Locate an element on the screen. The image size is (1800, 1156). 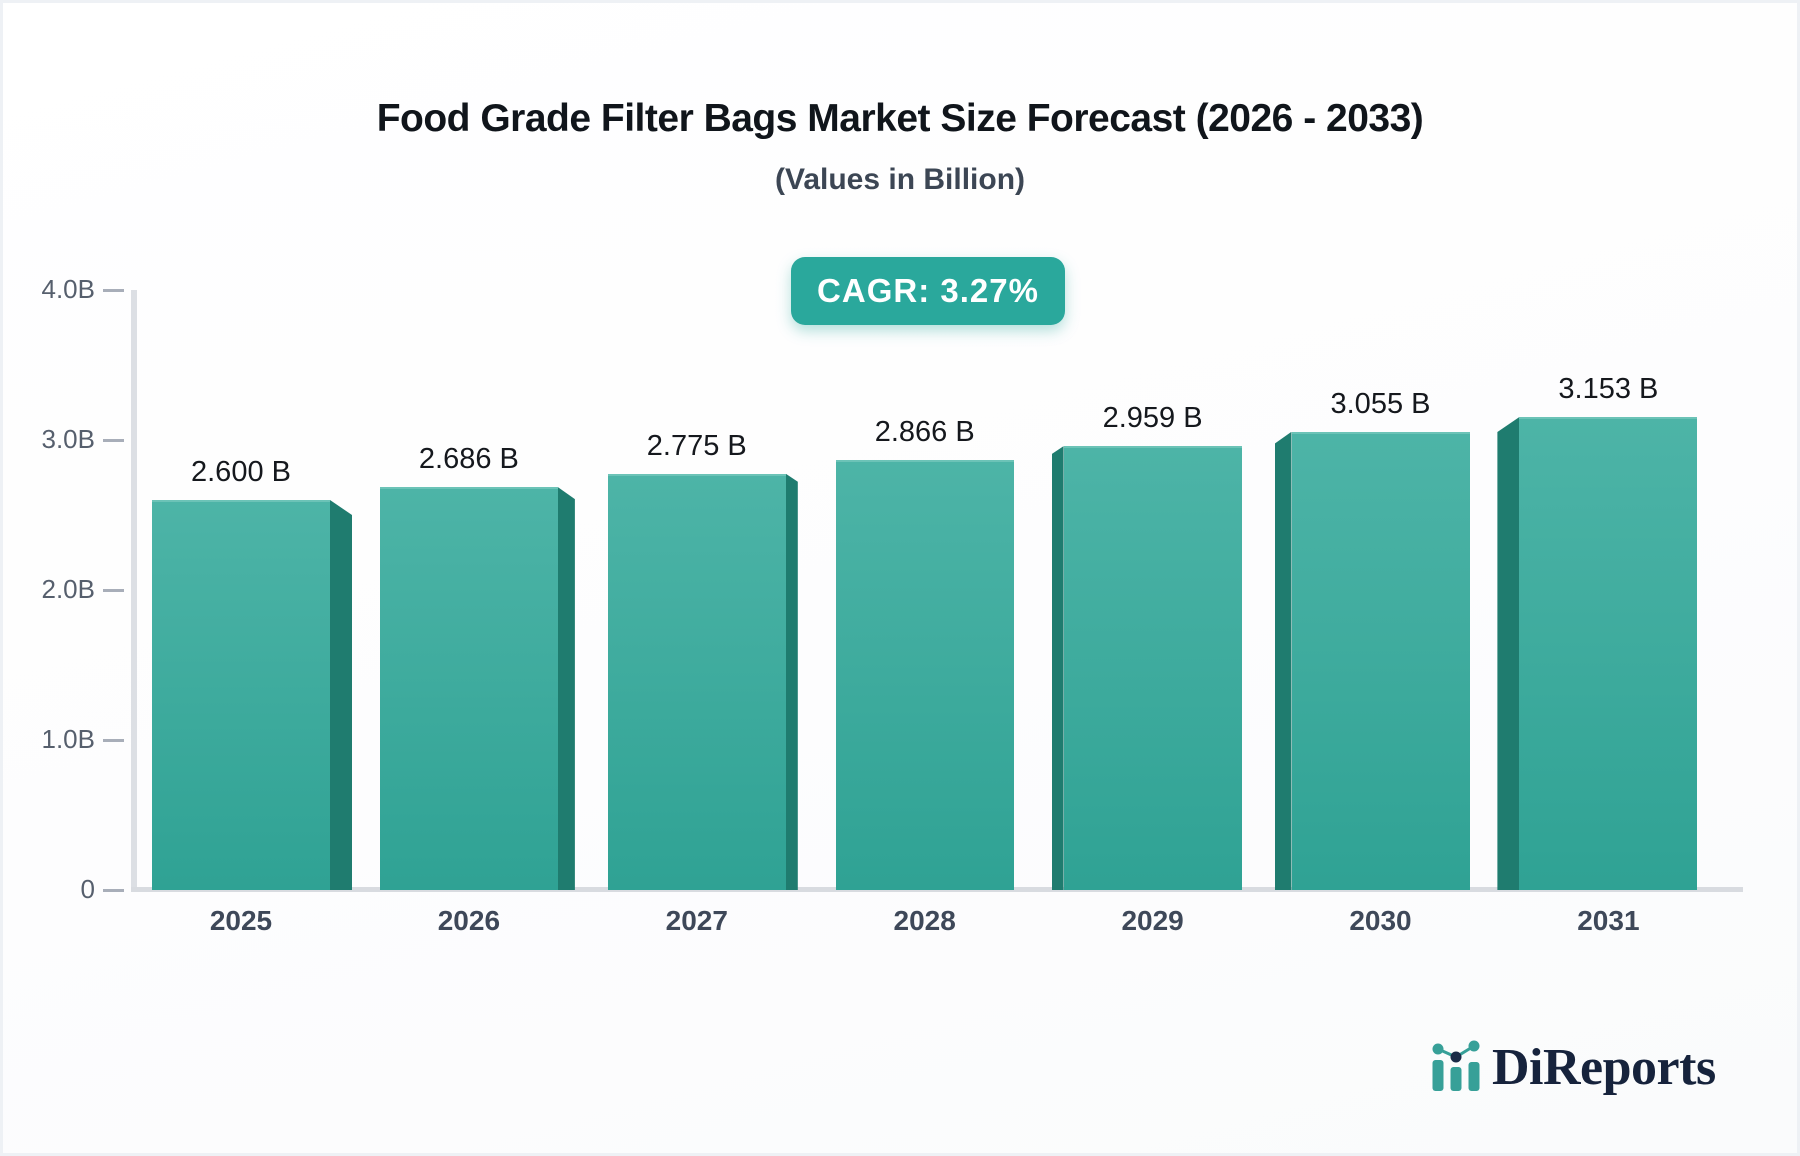
bar-value-label: 2.686 B is located at coordinates (468, 459).